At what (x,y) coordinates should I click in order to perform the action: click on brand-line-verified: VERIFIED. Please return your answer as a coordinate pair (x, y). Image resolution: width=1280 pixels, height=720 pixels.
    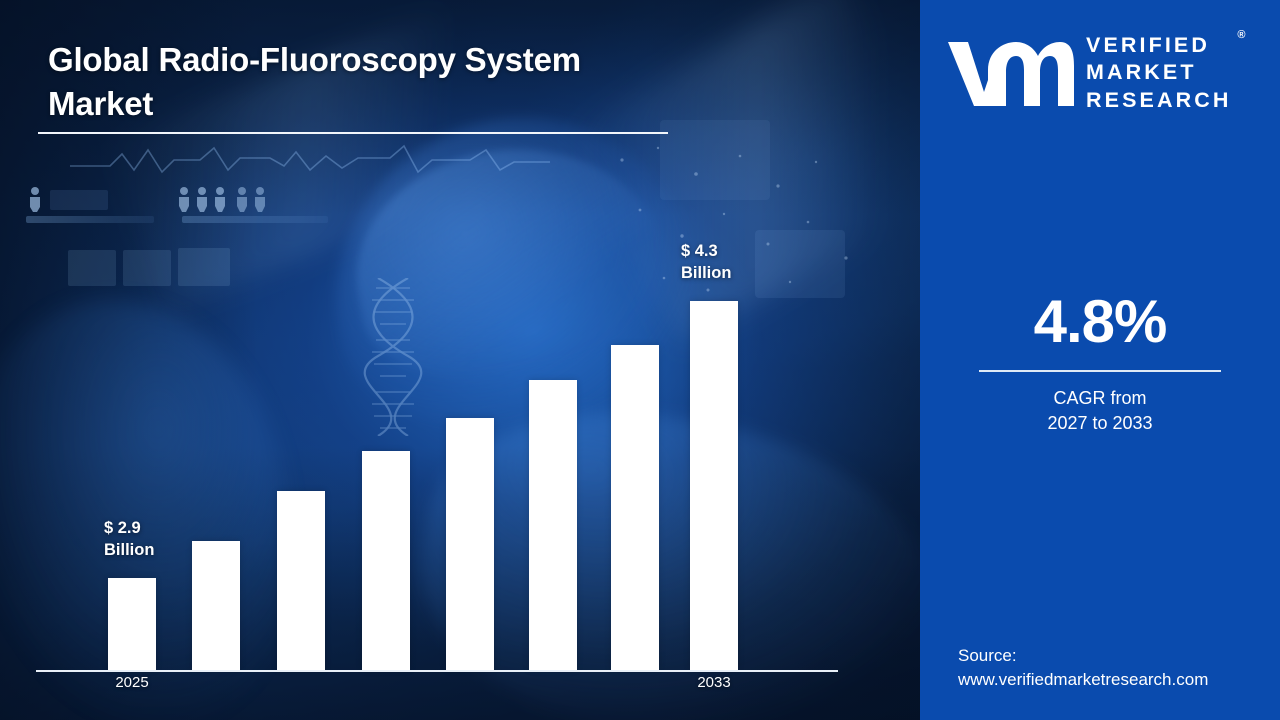
    Looking at the image, I should click on (1148, 44).